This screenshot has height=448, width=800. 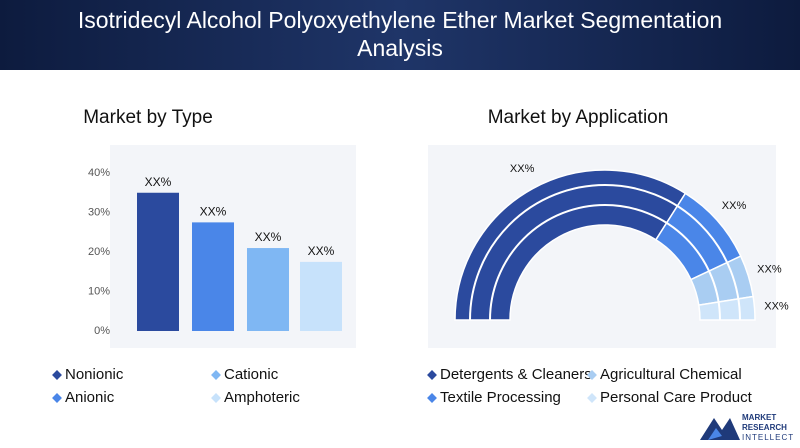 What do you see at coordinates (671, 374) in the screenshot?
I see `legend-label: Agricultural Chemical` at bounding box center [671, 374].